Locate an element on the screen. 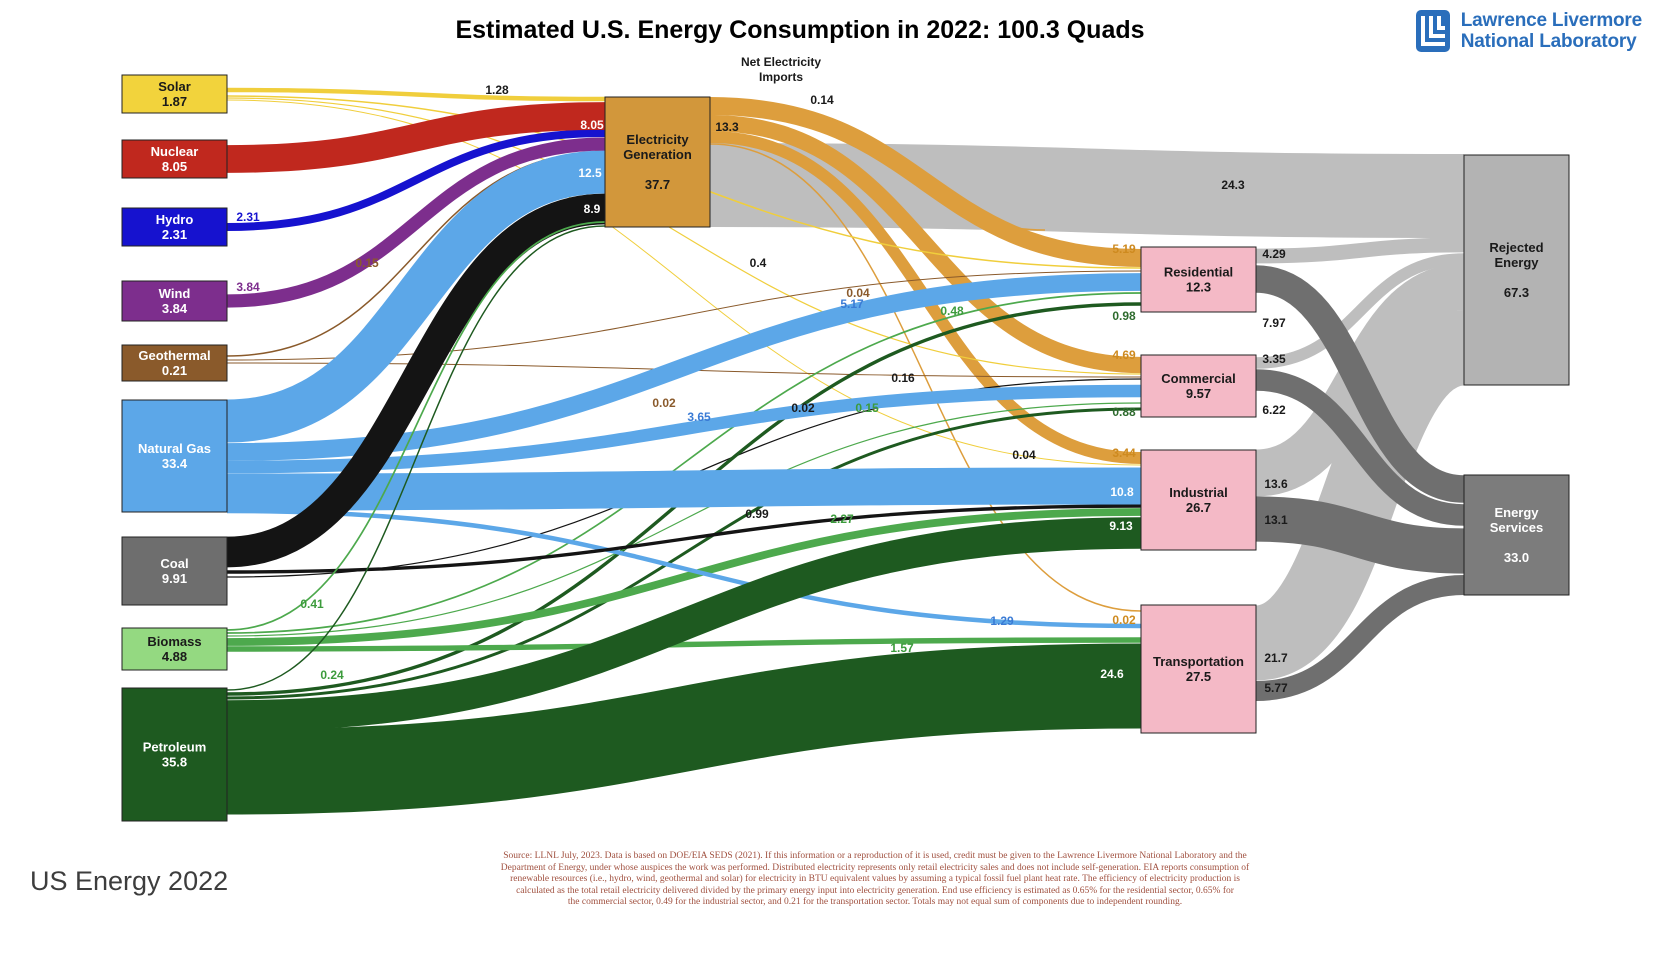  node-label-electricity-generation: Electricity is located at coordinates (657, 139).